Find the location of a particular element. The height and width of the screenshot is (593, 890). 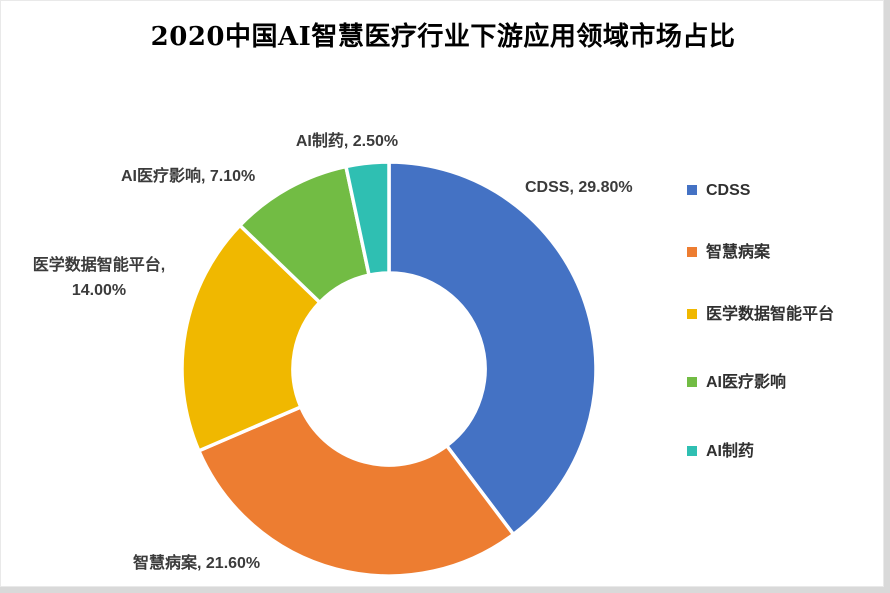

legend-item-ai-imaging: AI医疗影响 is located at coordinates (760, 383).